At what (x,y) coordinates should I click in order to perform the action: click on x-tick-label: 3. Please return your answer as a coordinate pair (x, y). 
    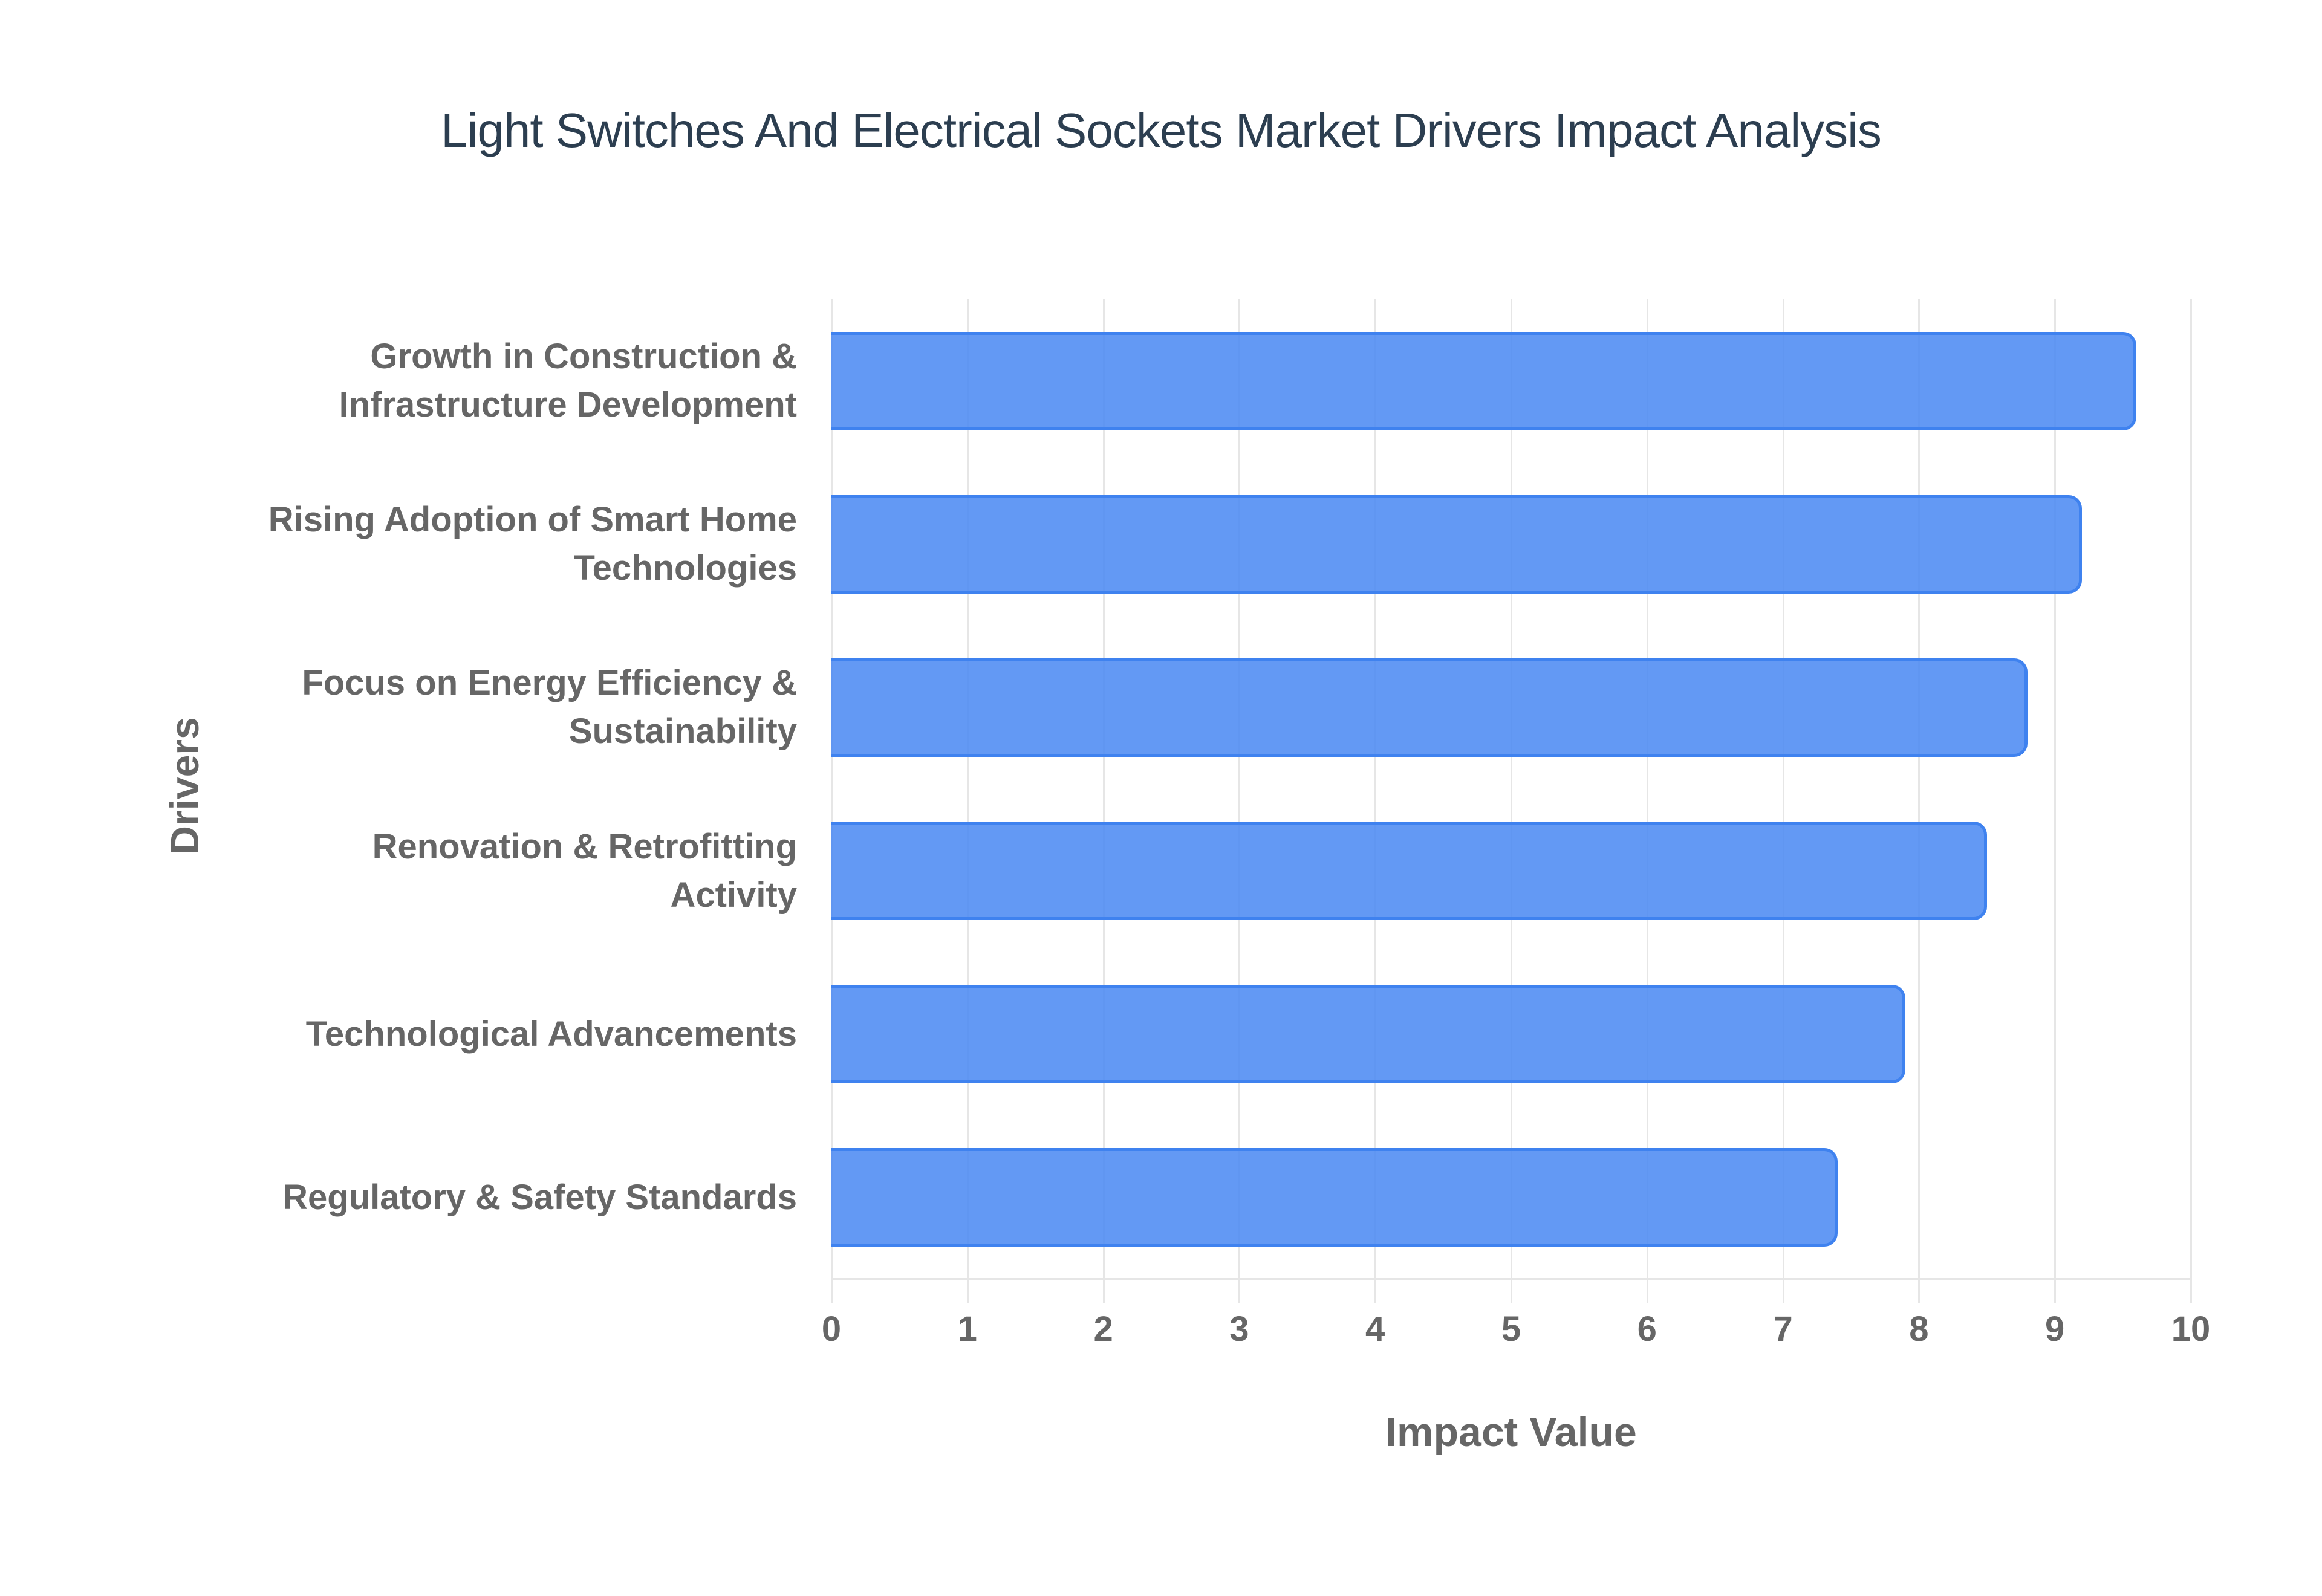
    Looking at the image, I should click on (1239, 1329).